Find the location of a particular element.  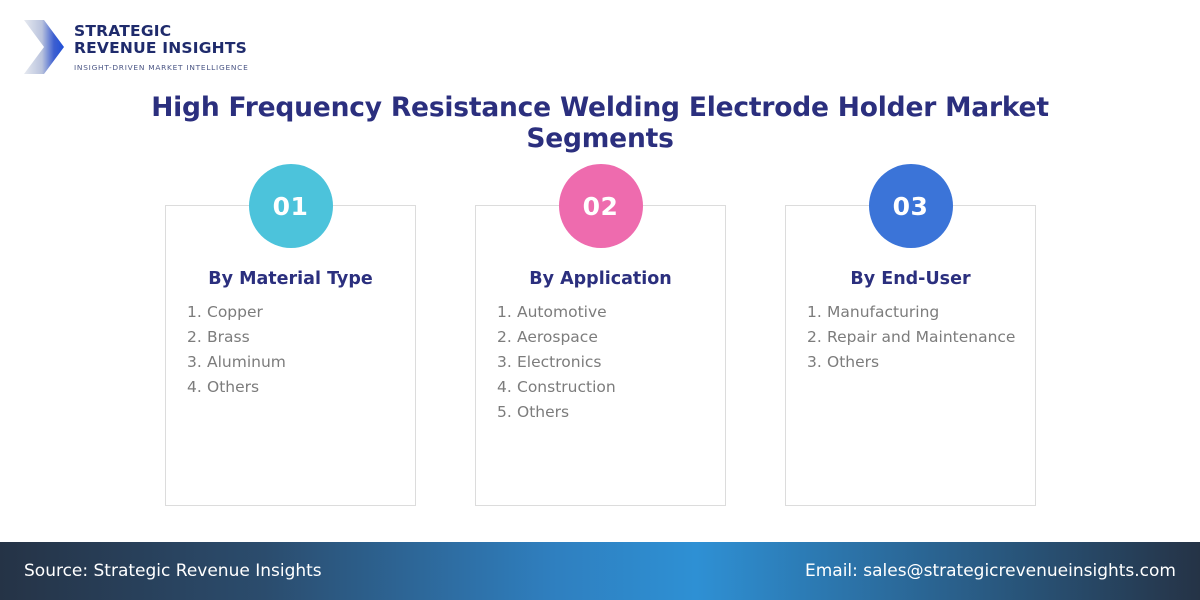

segment-number-badge: 01 is located at coordinates (290, 206).